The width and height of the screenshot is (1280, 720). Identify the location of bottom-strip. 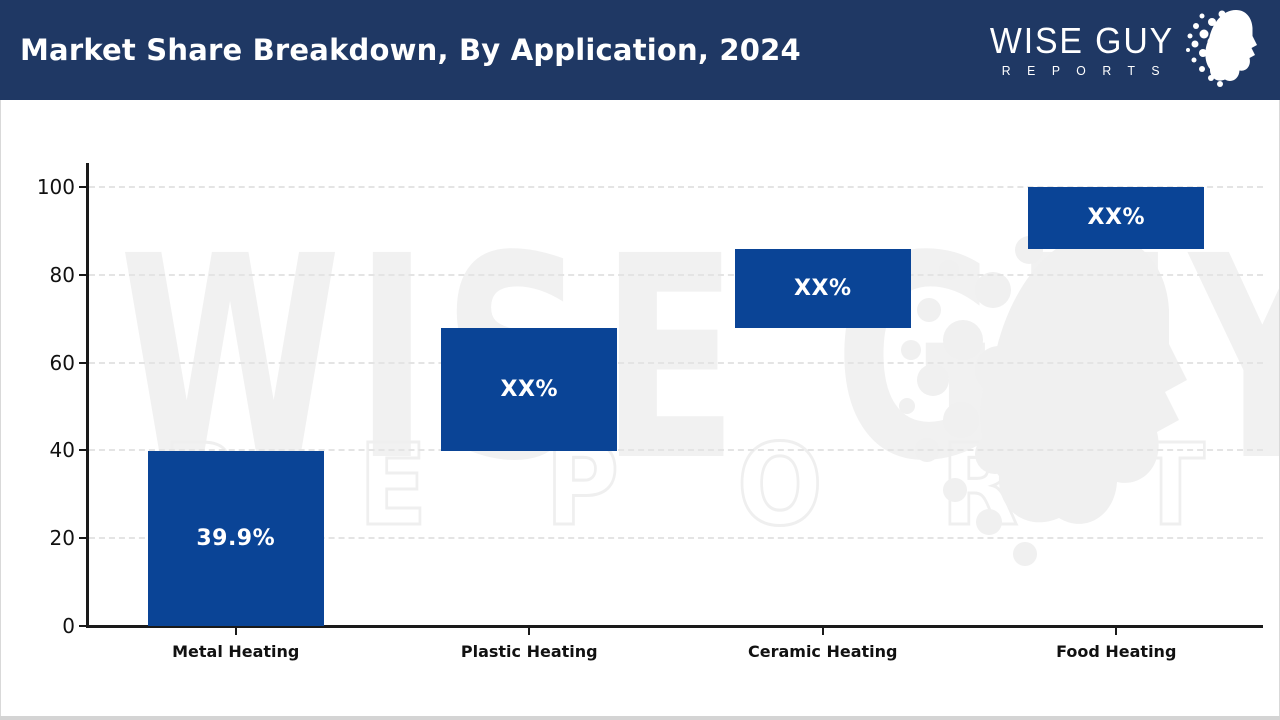
(640, 718).